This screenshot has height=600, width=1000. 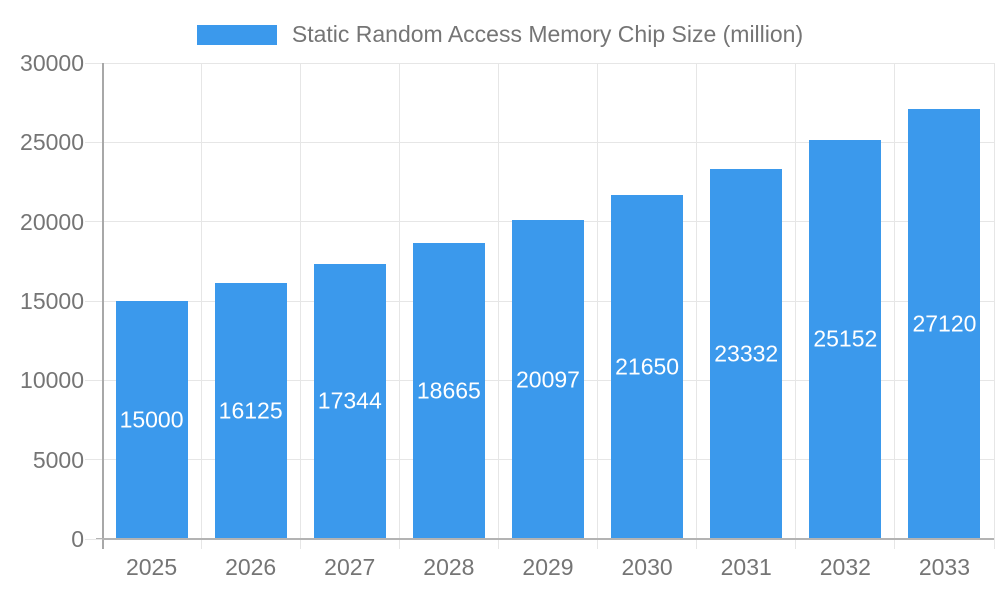 I want to click on bar-2029, so click(x=548, y=379).